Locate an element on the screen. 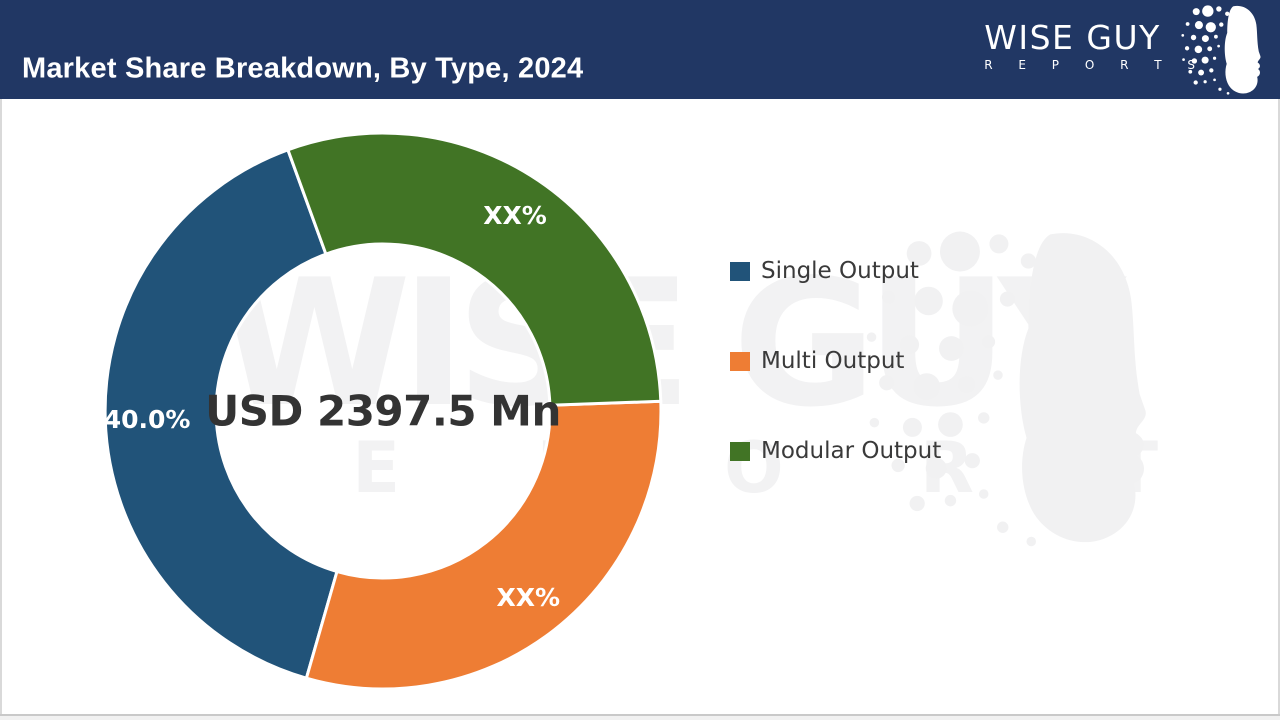 This screenshot has width=1280, height=720. legend-label-single-output: Single Output is located at coordinates (840, 271).